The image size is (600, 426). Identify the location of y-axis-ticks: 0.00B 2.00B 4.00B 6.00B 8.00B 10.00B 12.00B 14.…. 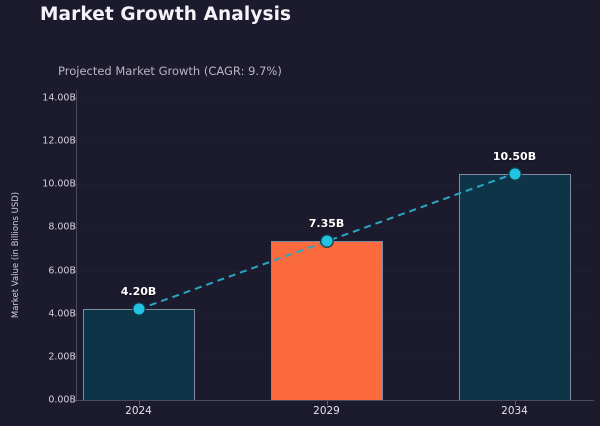
(38, 213).